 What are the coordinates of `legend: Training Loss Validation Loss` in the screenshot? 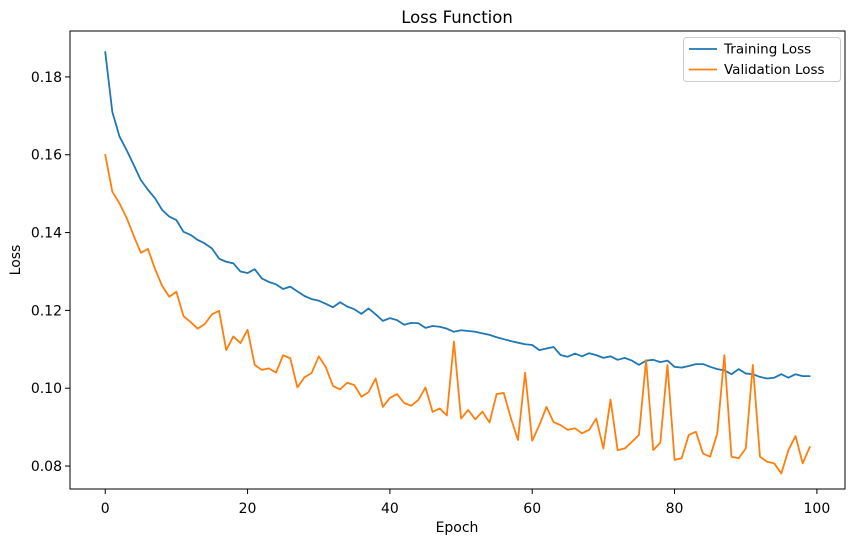 It's located at (762, 59).